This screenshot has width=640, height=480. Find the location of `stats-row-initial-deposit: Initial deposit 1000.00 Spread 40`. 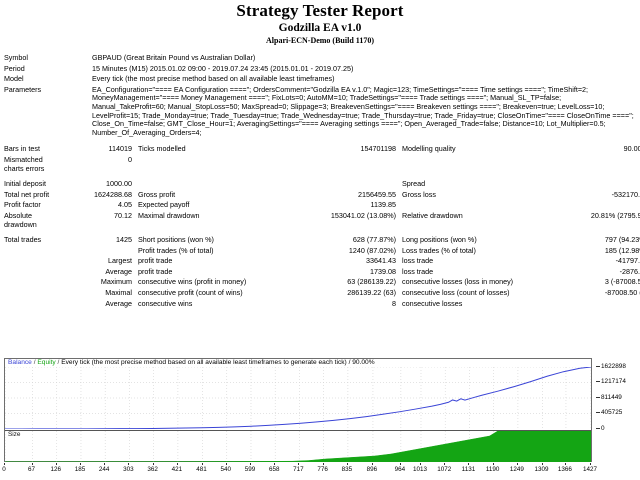

stats-row-initial-deposit: Initial deposit 1000.00 Spread 40 is located at coordinates (322, 184).